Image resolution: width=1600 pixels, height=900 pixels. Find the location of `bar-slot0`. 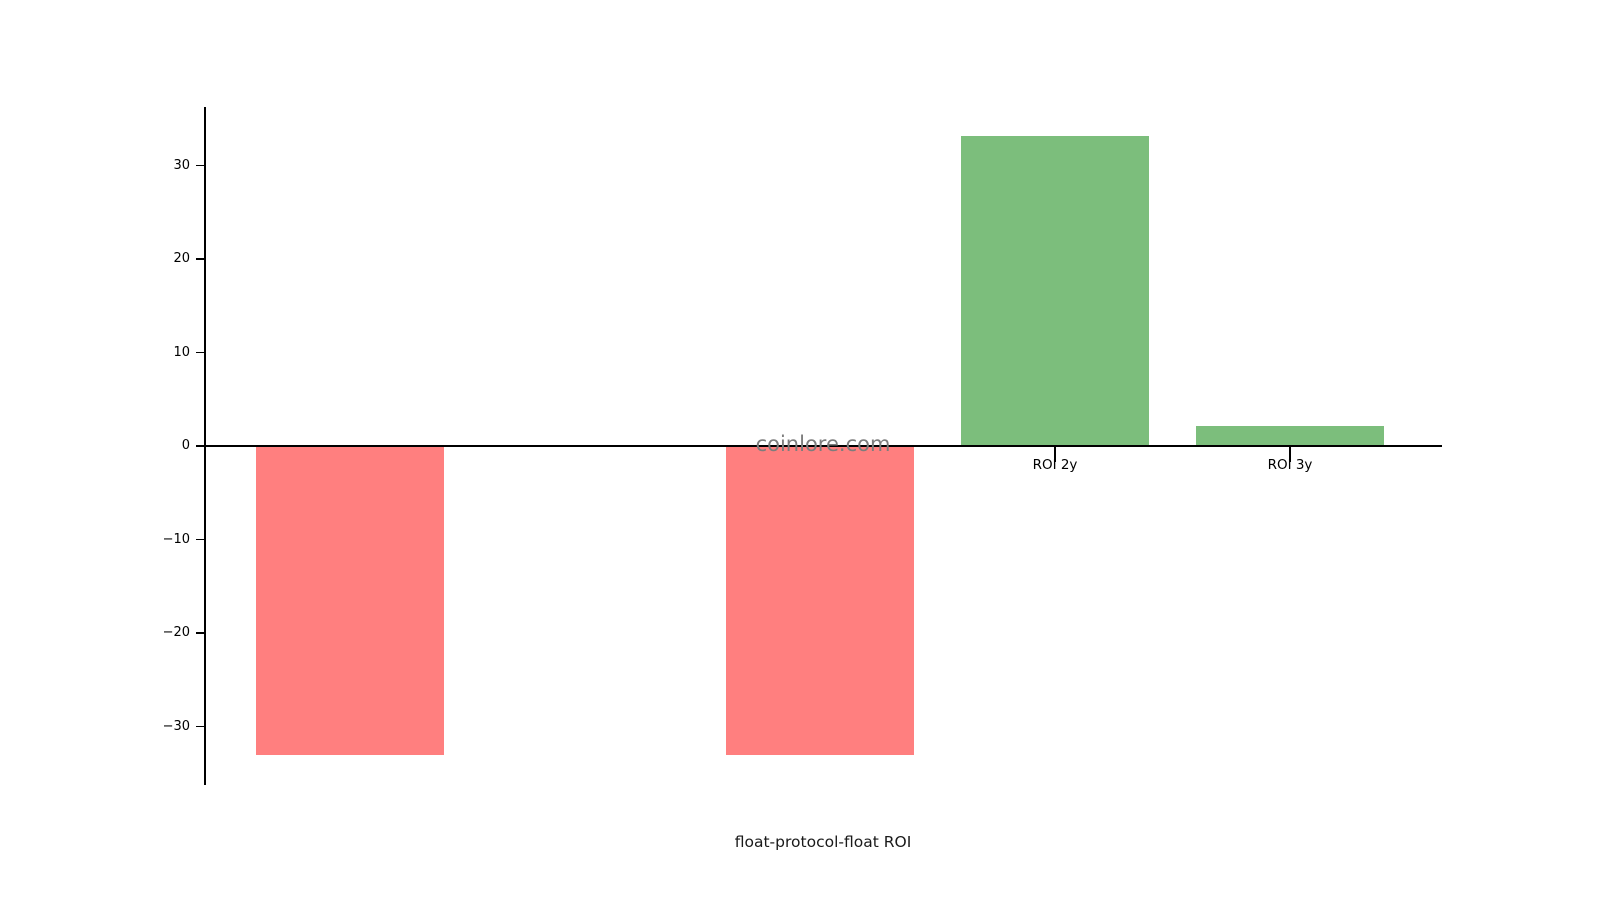

bar-slot0 is located at coordinates (350, 601).